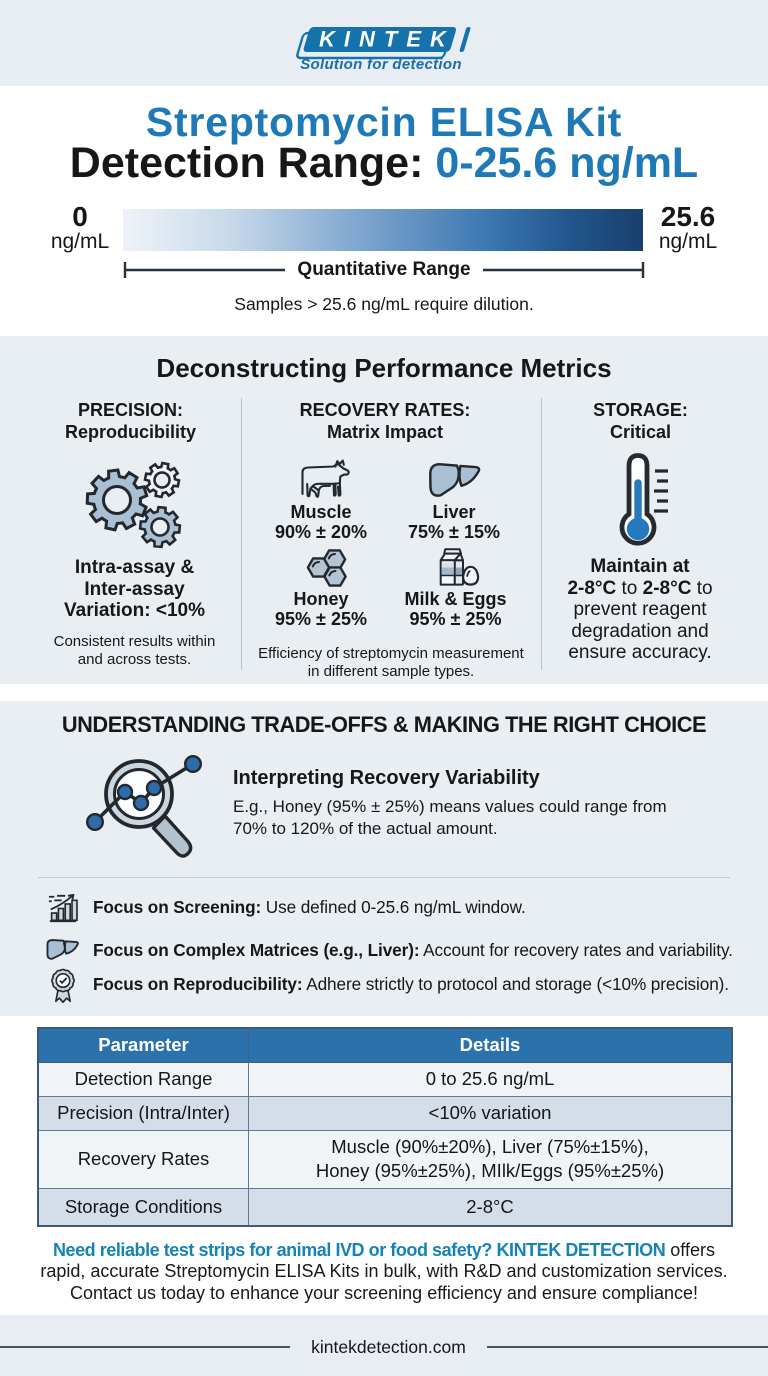 The height and width of the screenshot is (1376, 768). What do you see at coordinates (387, 39) in the screenshot?
I see `svg-text: KINTEK` at bounding box center [387, 39].